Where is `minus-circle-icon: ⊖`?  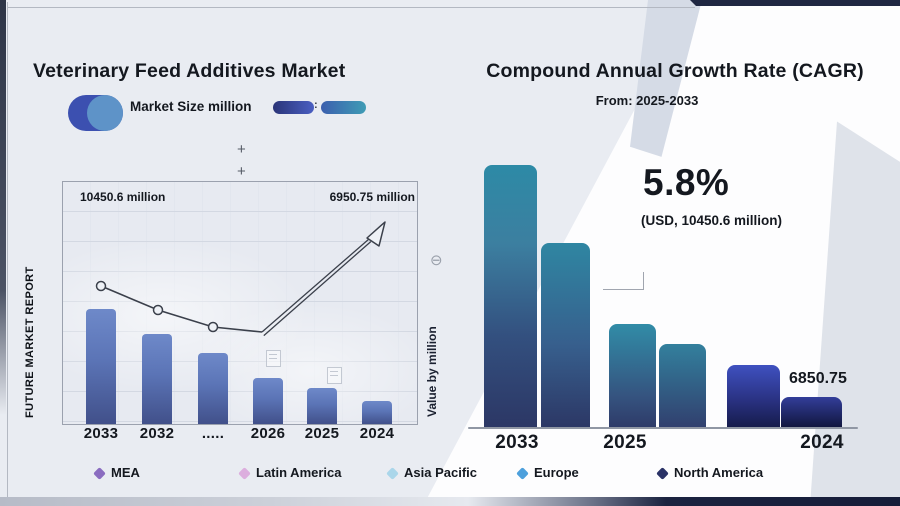 minus-circle-icon: ⊖ is located at coordinates (436, 260).